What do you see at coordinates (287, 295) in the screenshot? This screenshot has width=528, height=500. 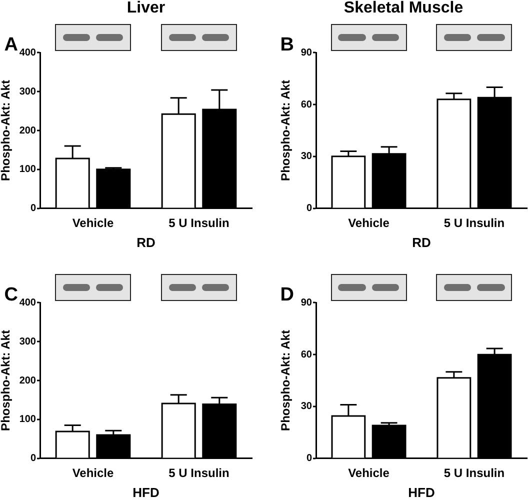 I see `text: D` at bounding box center [287, 295].